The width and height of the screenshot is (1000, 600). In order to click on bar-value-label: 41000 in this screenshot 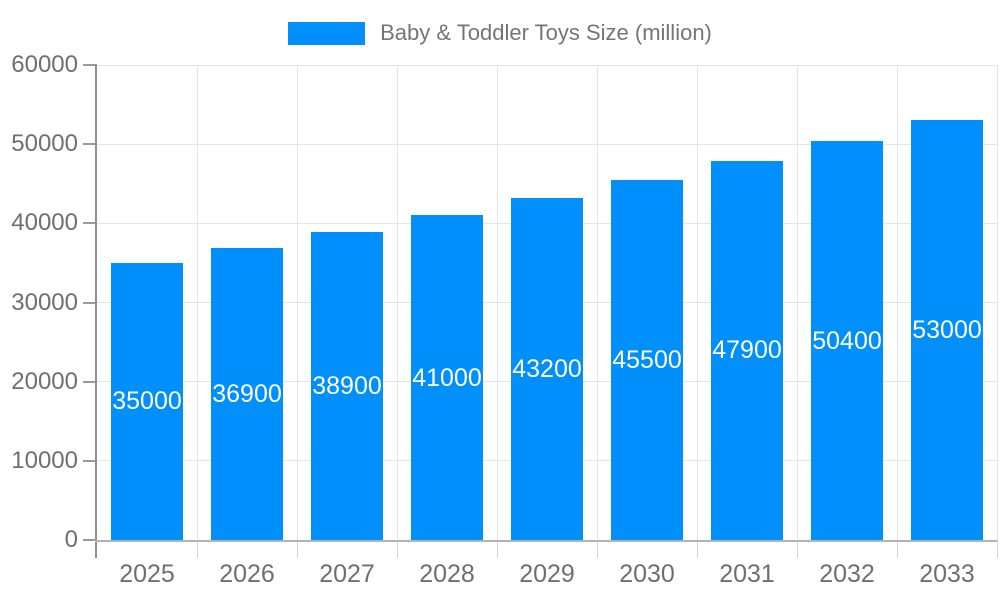, I will do `click(447, 377)`.